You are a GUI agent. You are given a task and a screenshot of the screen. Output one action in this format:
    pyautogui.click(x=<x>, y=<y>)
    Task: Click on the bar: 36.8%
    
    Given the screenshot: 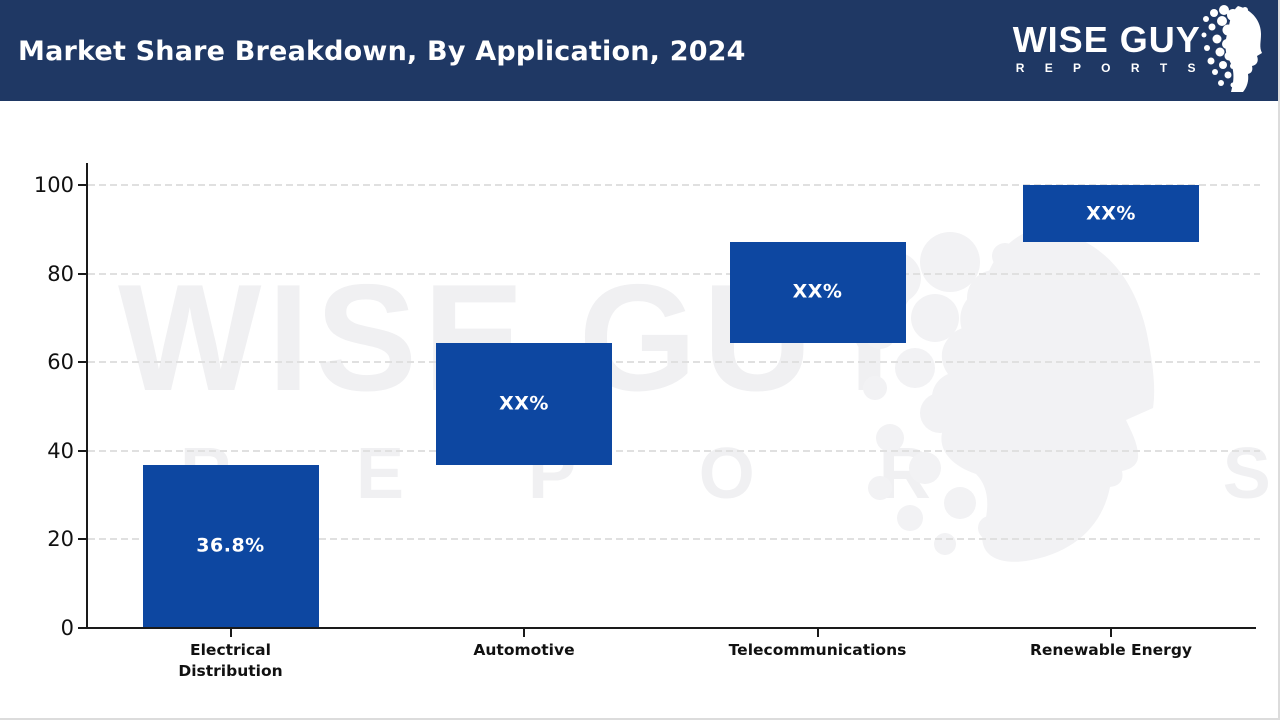 What is the action you would take?
    pyautogui.click(x=230, y=546)
    